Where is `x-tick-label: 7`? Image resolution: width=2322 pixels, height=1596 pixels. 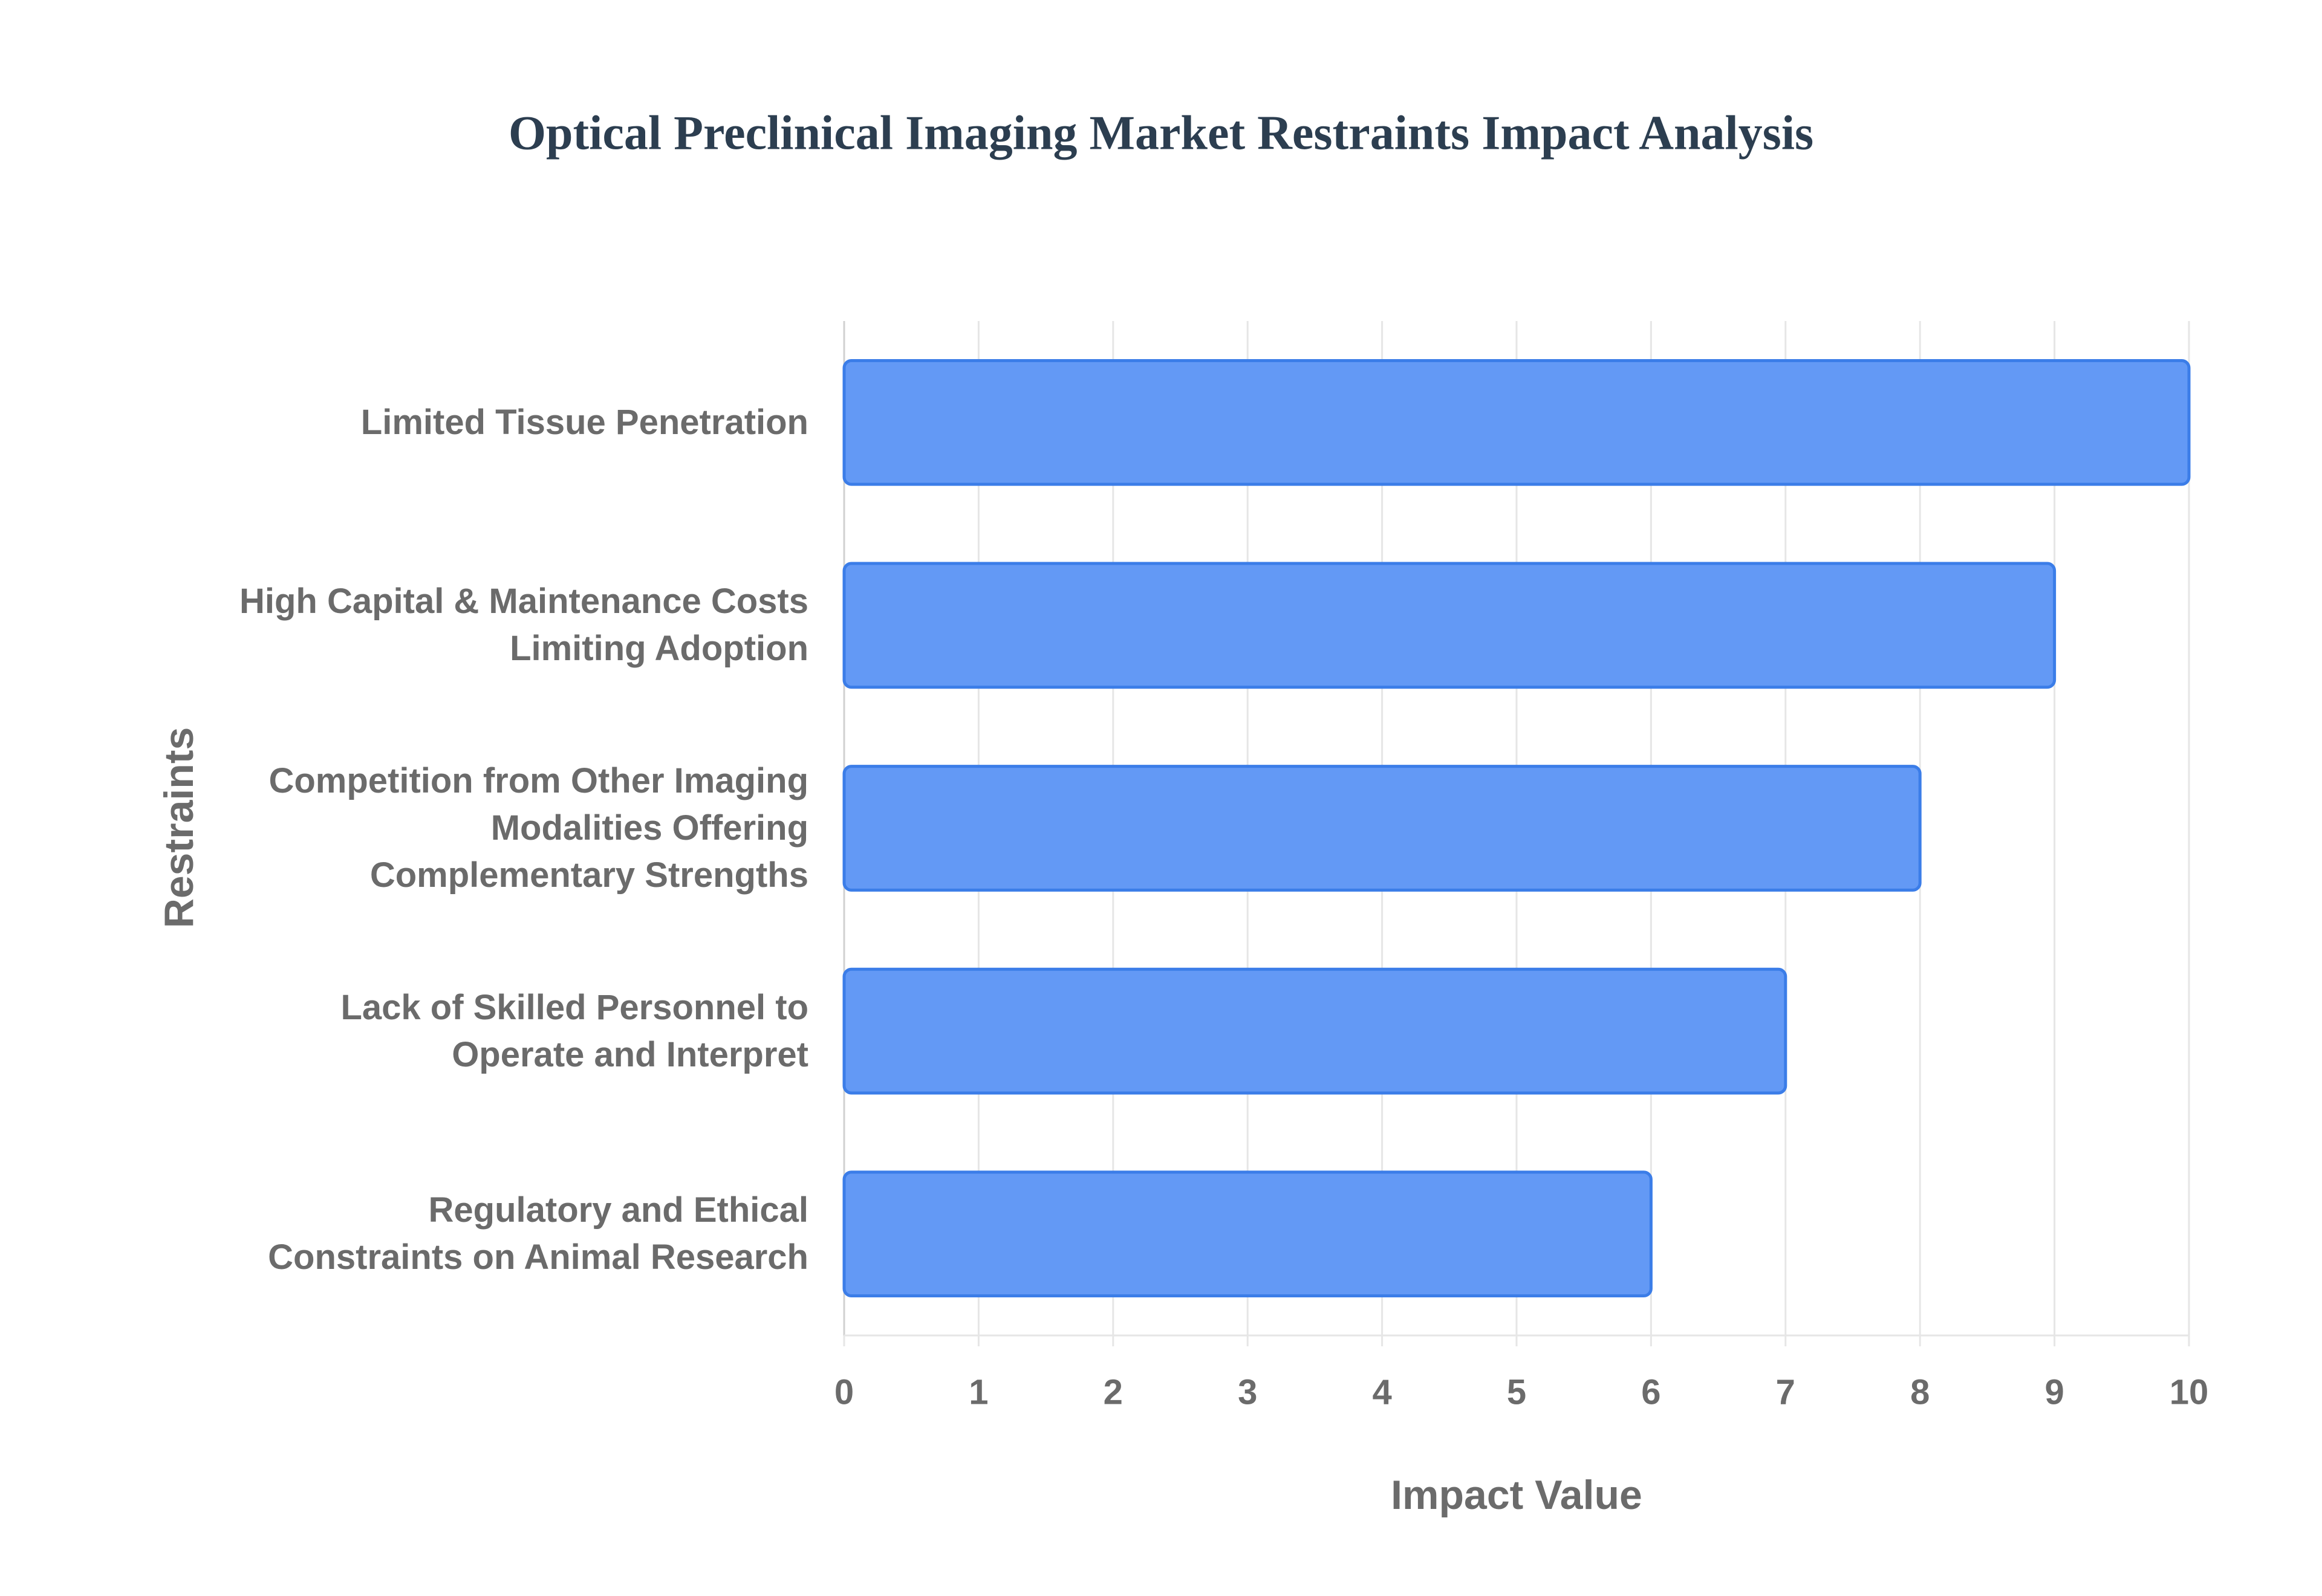 x-tick-label: 7 is located at coordinates (1785, 1392).